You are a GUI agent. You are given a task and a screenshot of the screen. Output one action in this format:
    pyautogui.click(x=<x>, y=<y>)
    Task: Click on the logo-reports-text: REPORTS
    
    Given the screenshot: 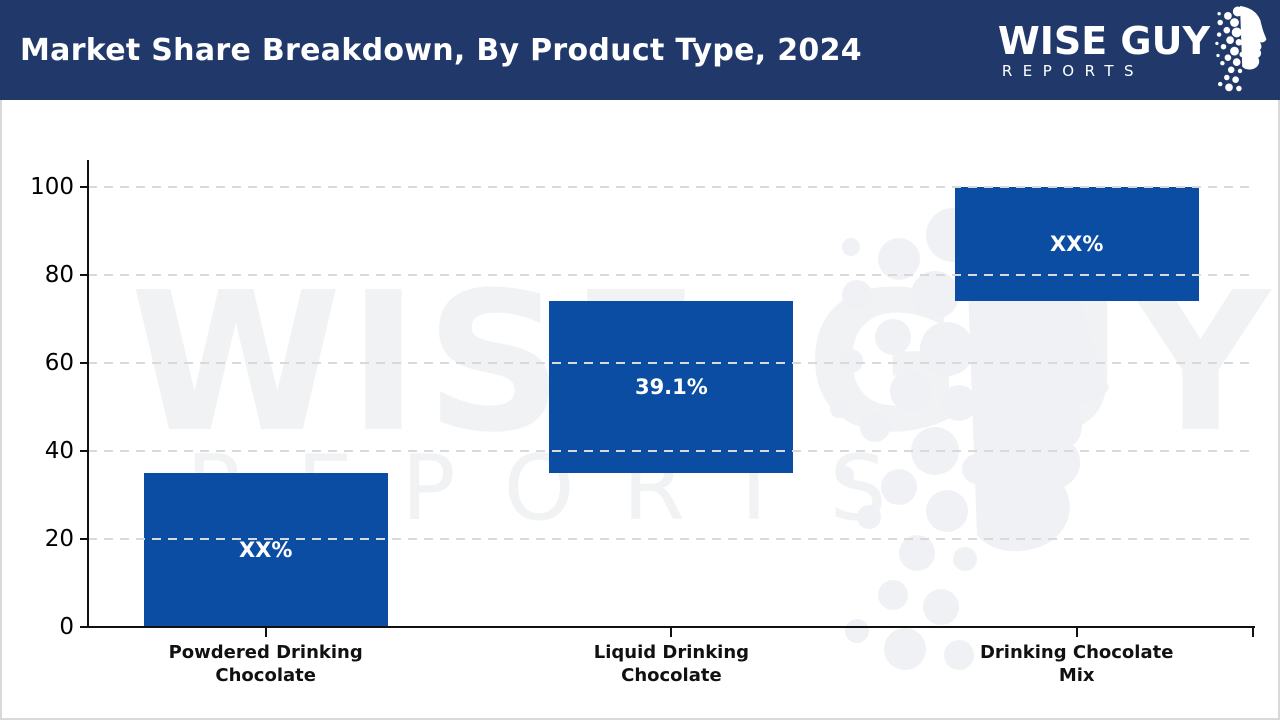 What is the action you would take?
    pyautogui.click(x=1073, y=70)
    